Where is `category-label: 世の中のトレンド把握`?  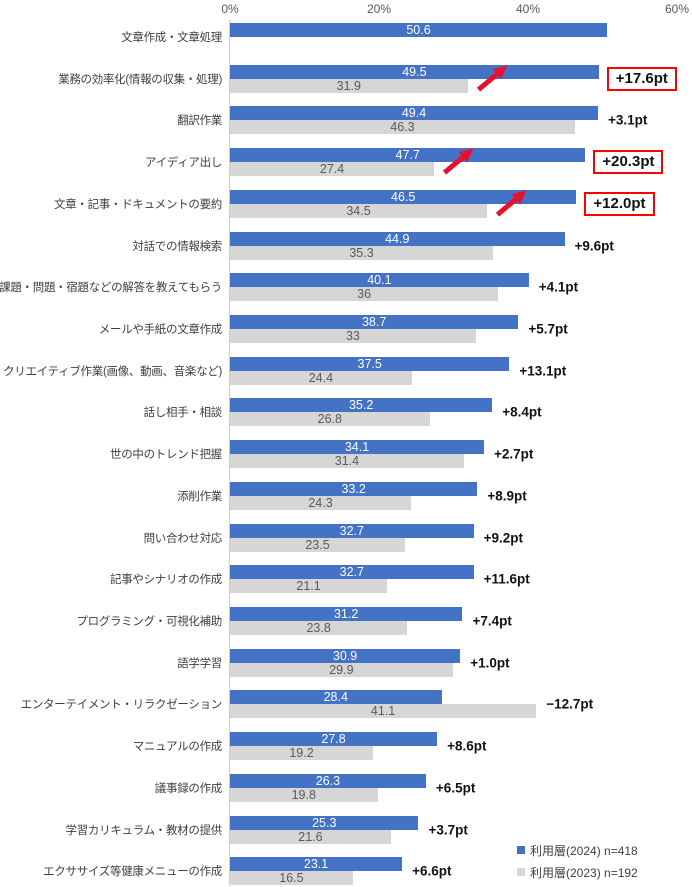 category-label: 世の中のトレンド把握 is located at coordinates (166, 455).